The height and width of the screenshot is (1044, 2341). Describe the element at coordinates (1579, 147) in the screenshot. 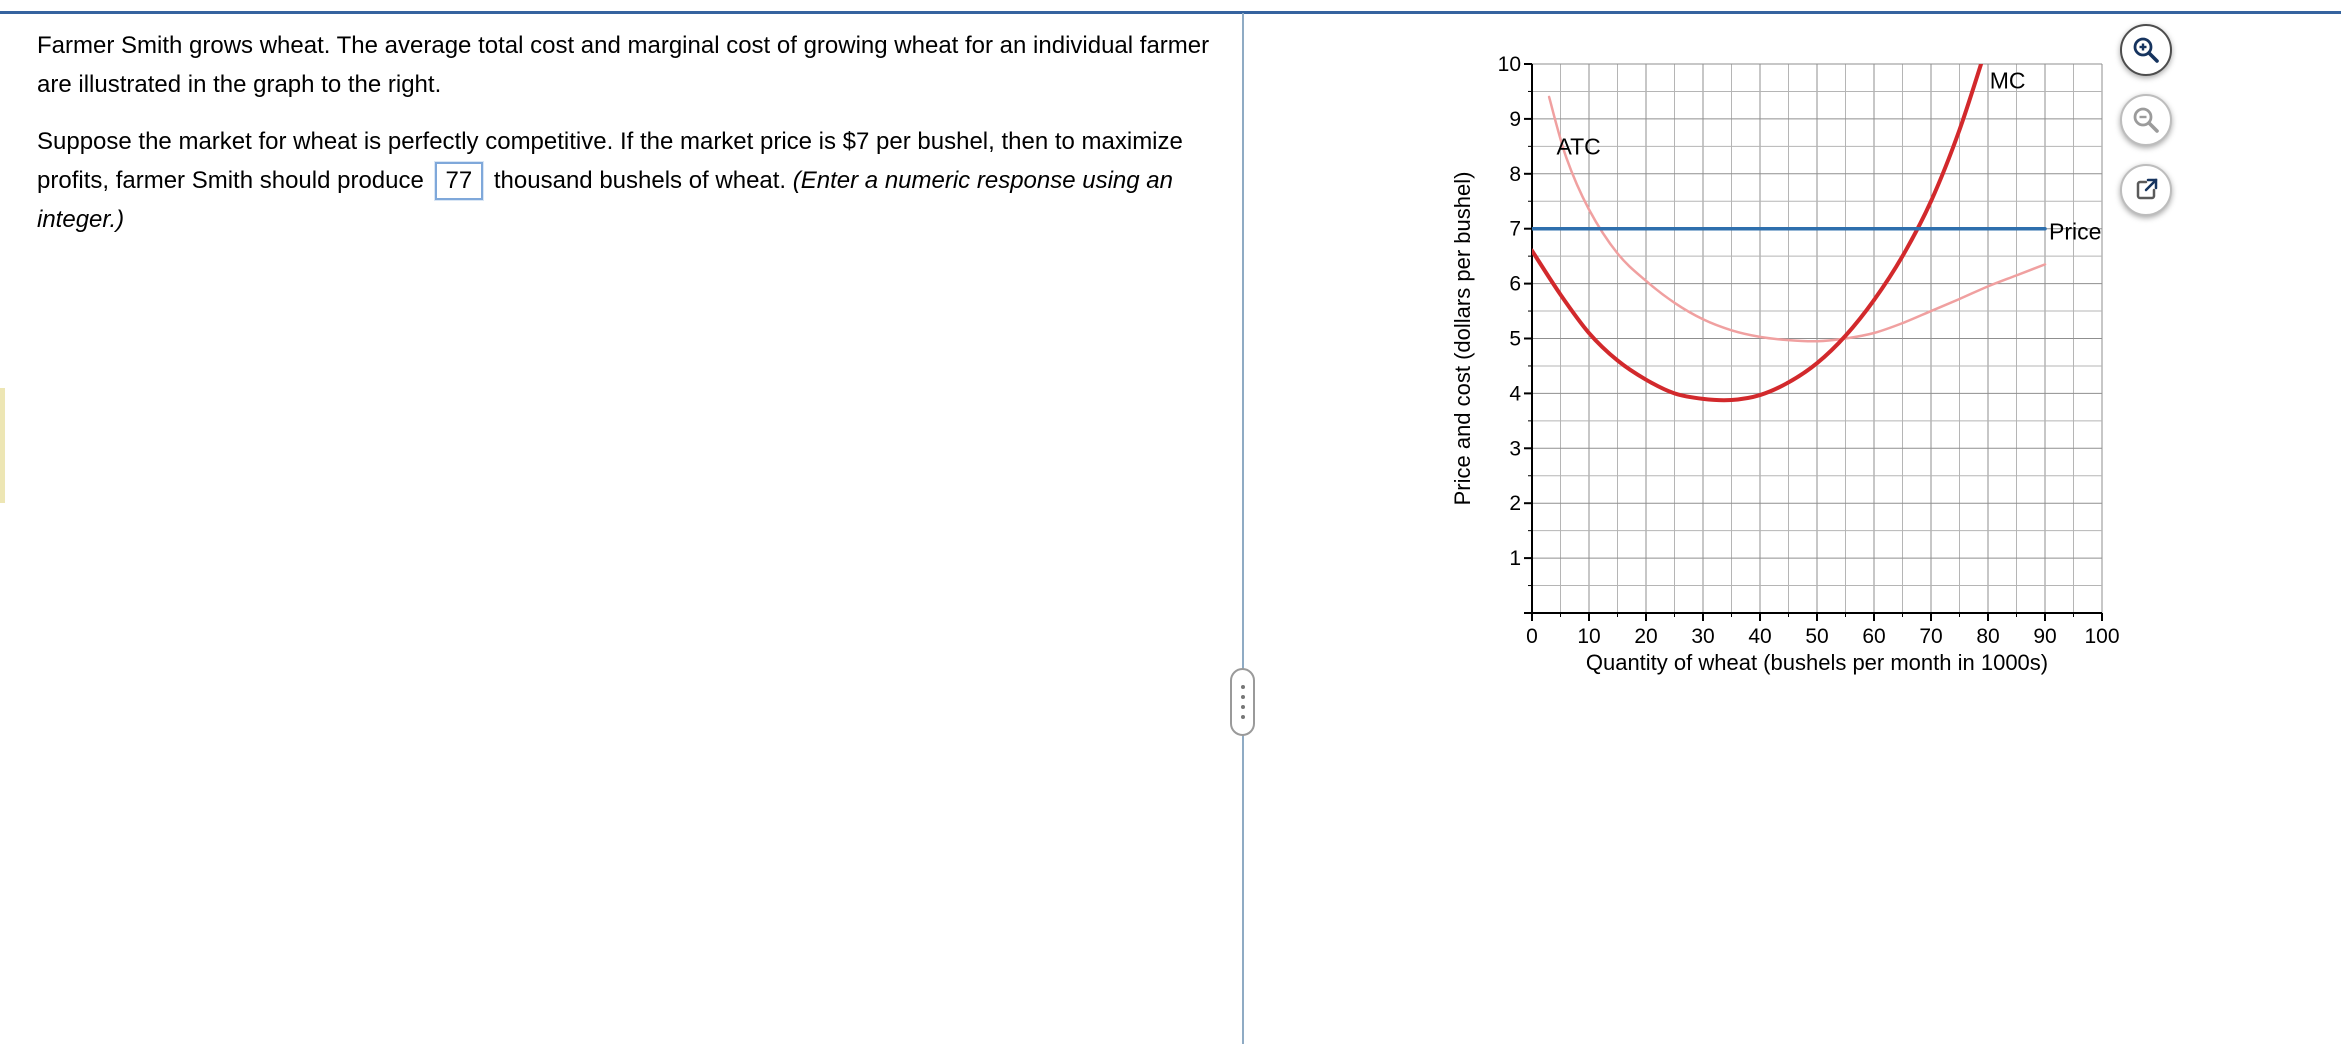

I see `atc-curve-label: ATC` at that location.